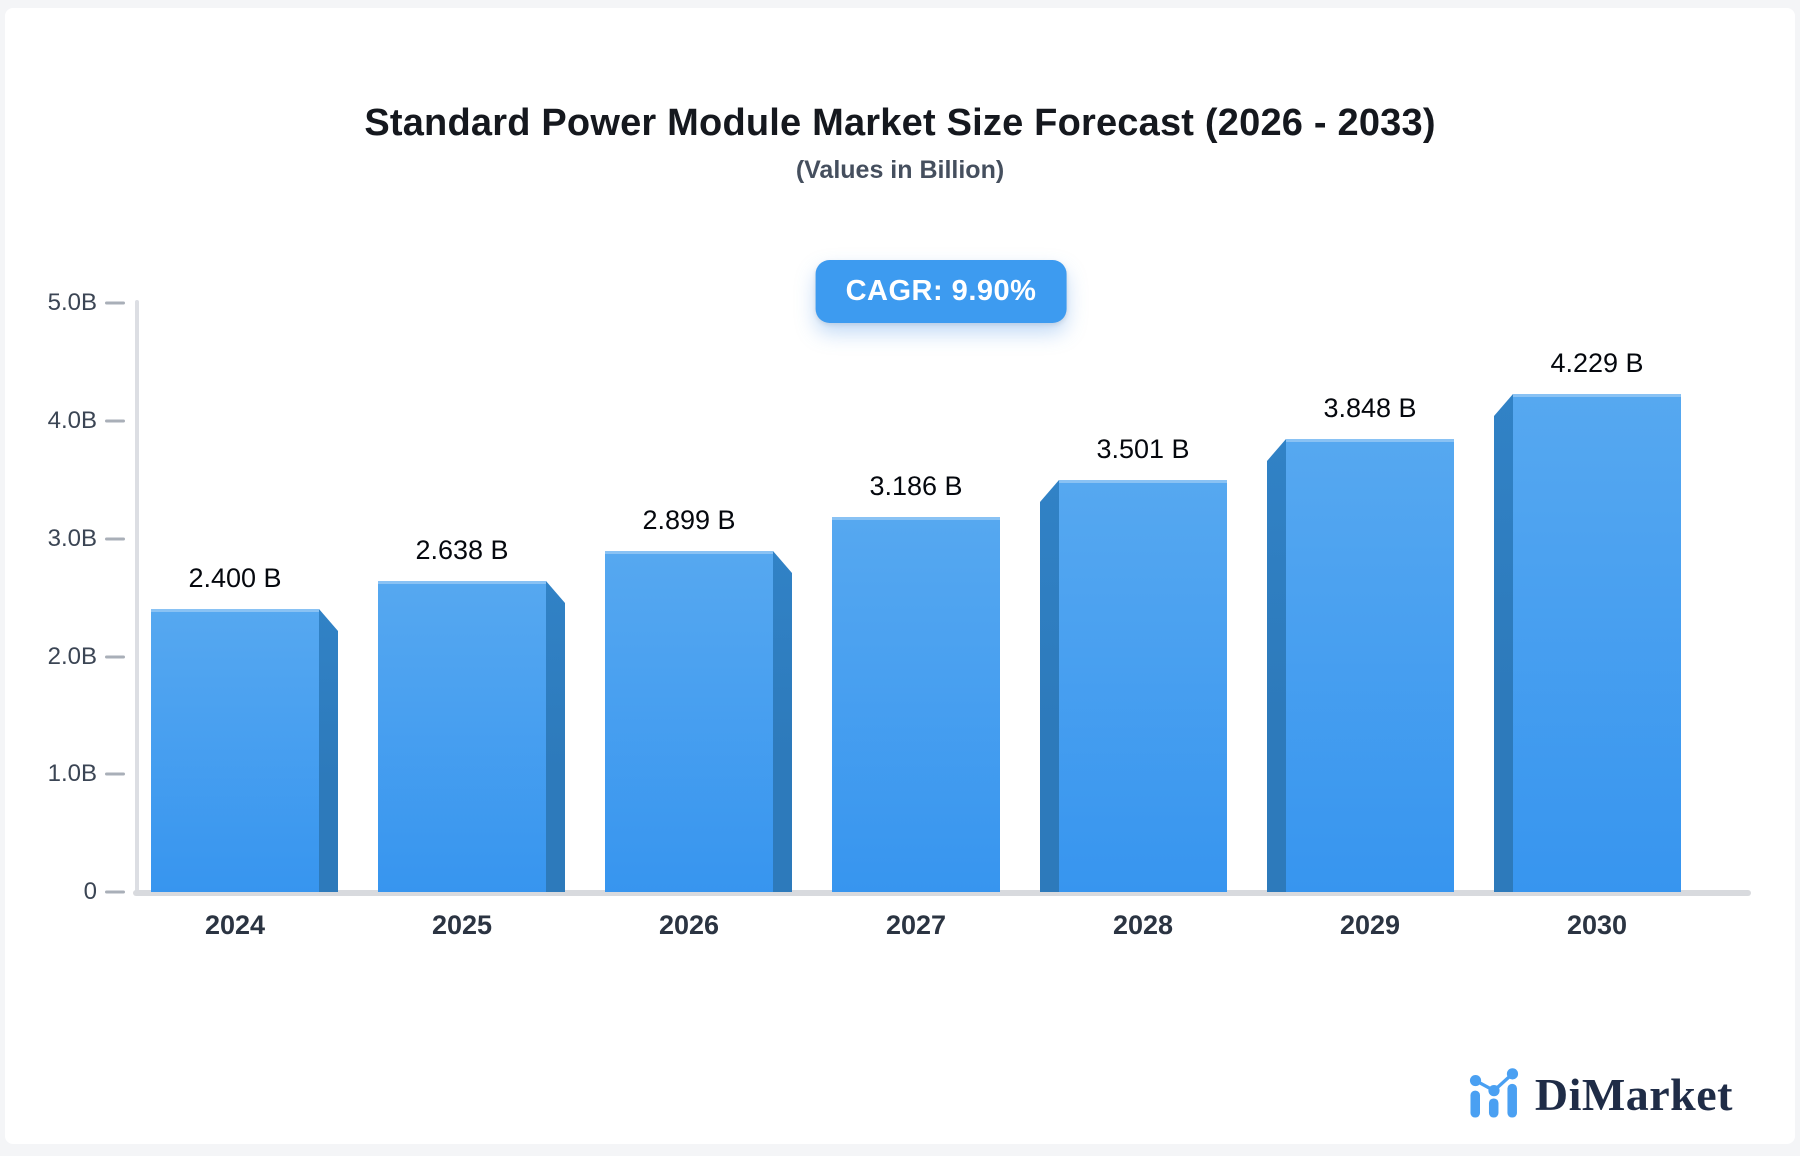  I want to click on dimarket-logo: DiMarket, so click(1599, 1094).